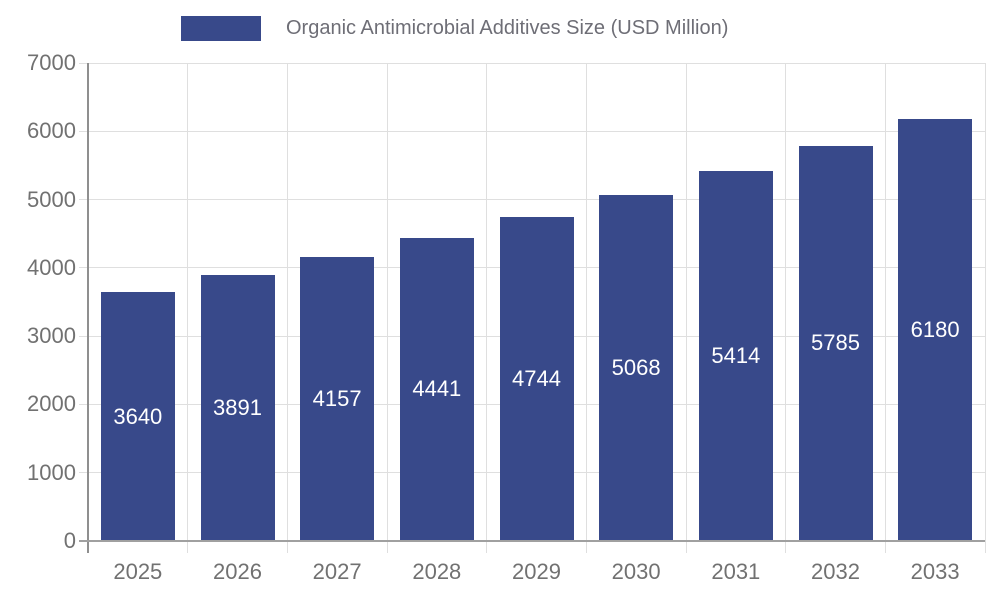  I want to click on bar-value-label: 5414, so click(736, 356).